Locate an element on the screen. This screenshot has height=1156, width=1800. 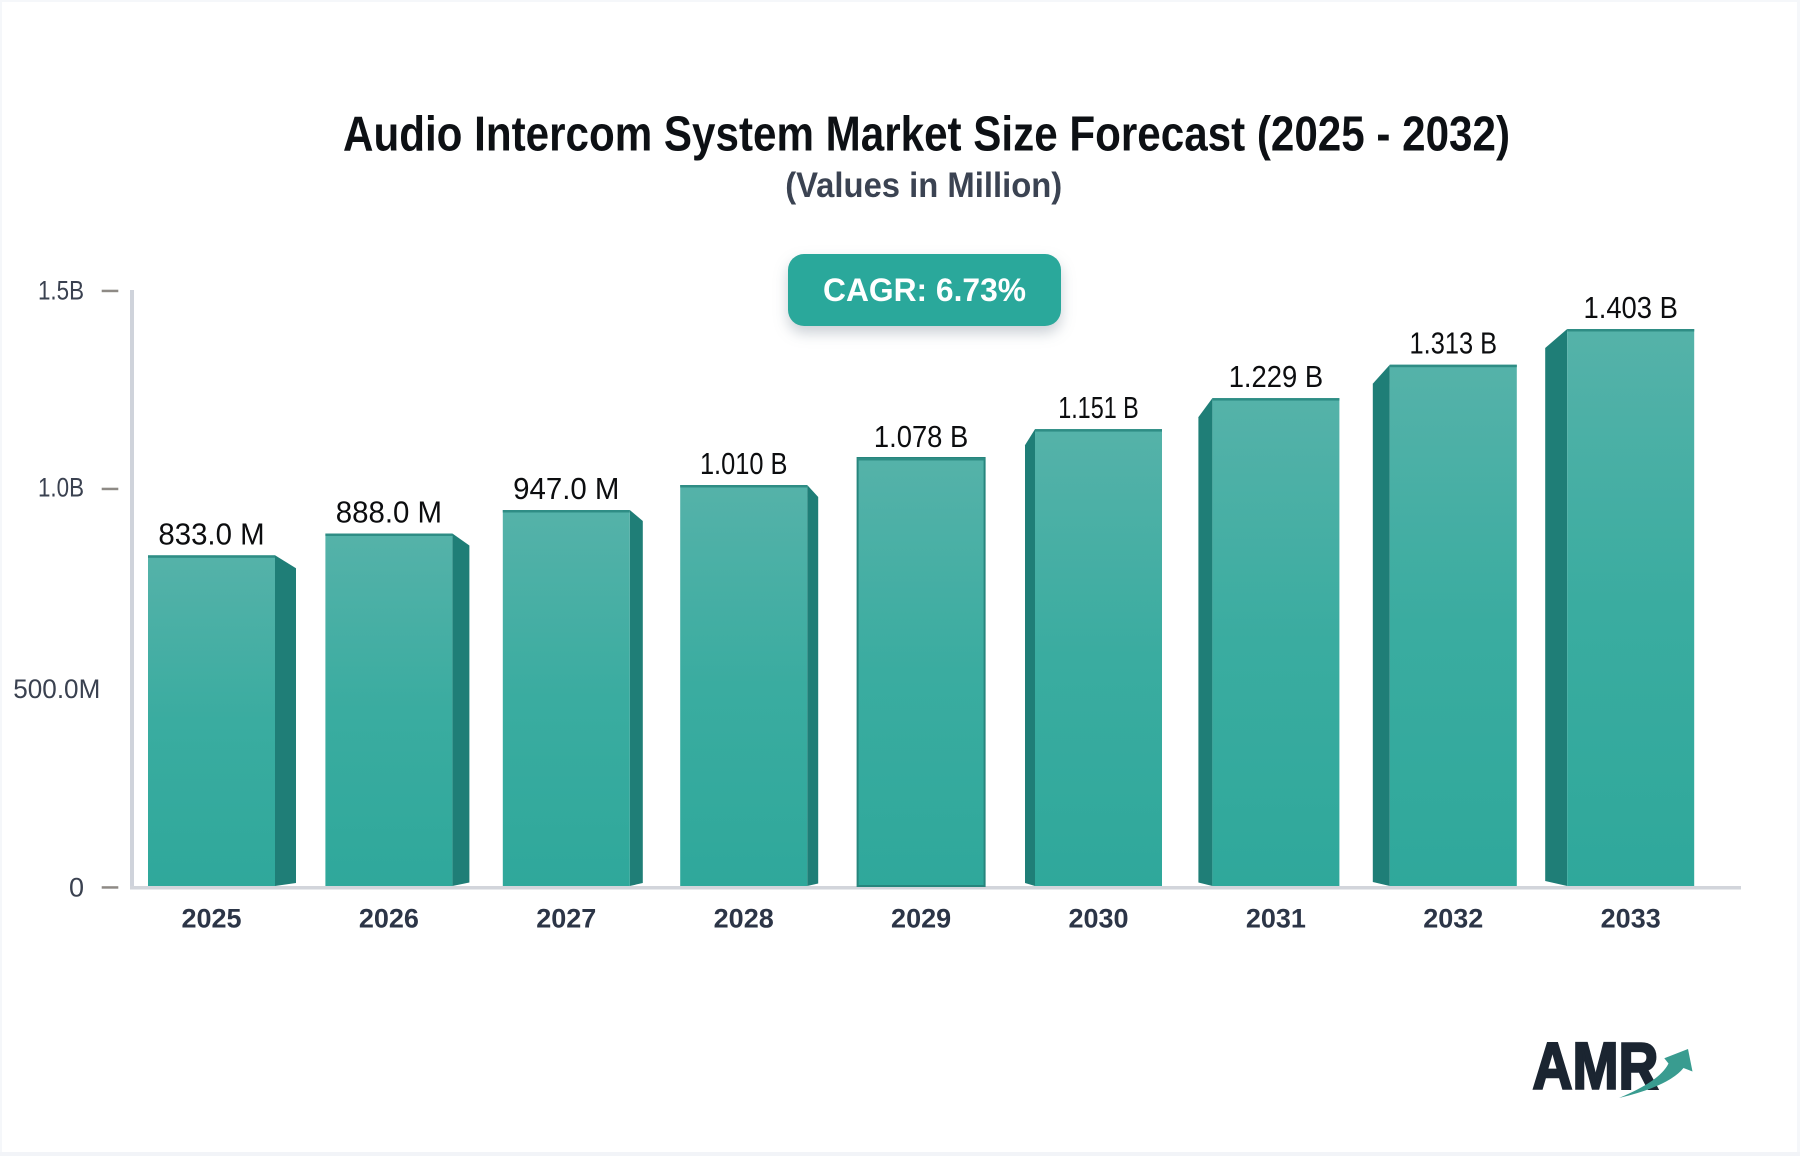
svg-text: 1.0B is located at coordinates (61, 488).